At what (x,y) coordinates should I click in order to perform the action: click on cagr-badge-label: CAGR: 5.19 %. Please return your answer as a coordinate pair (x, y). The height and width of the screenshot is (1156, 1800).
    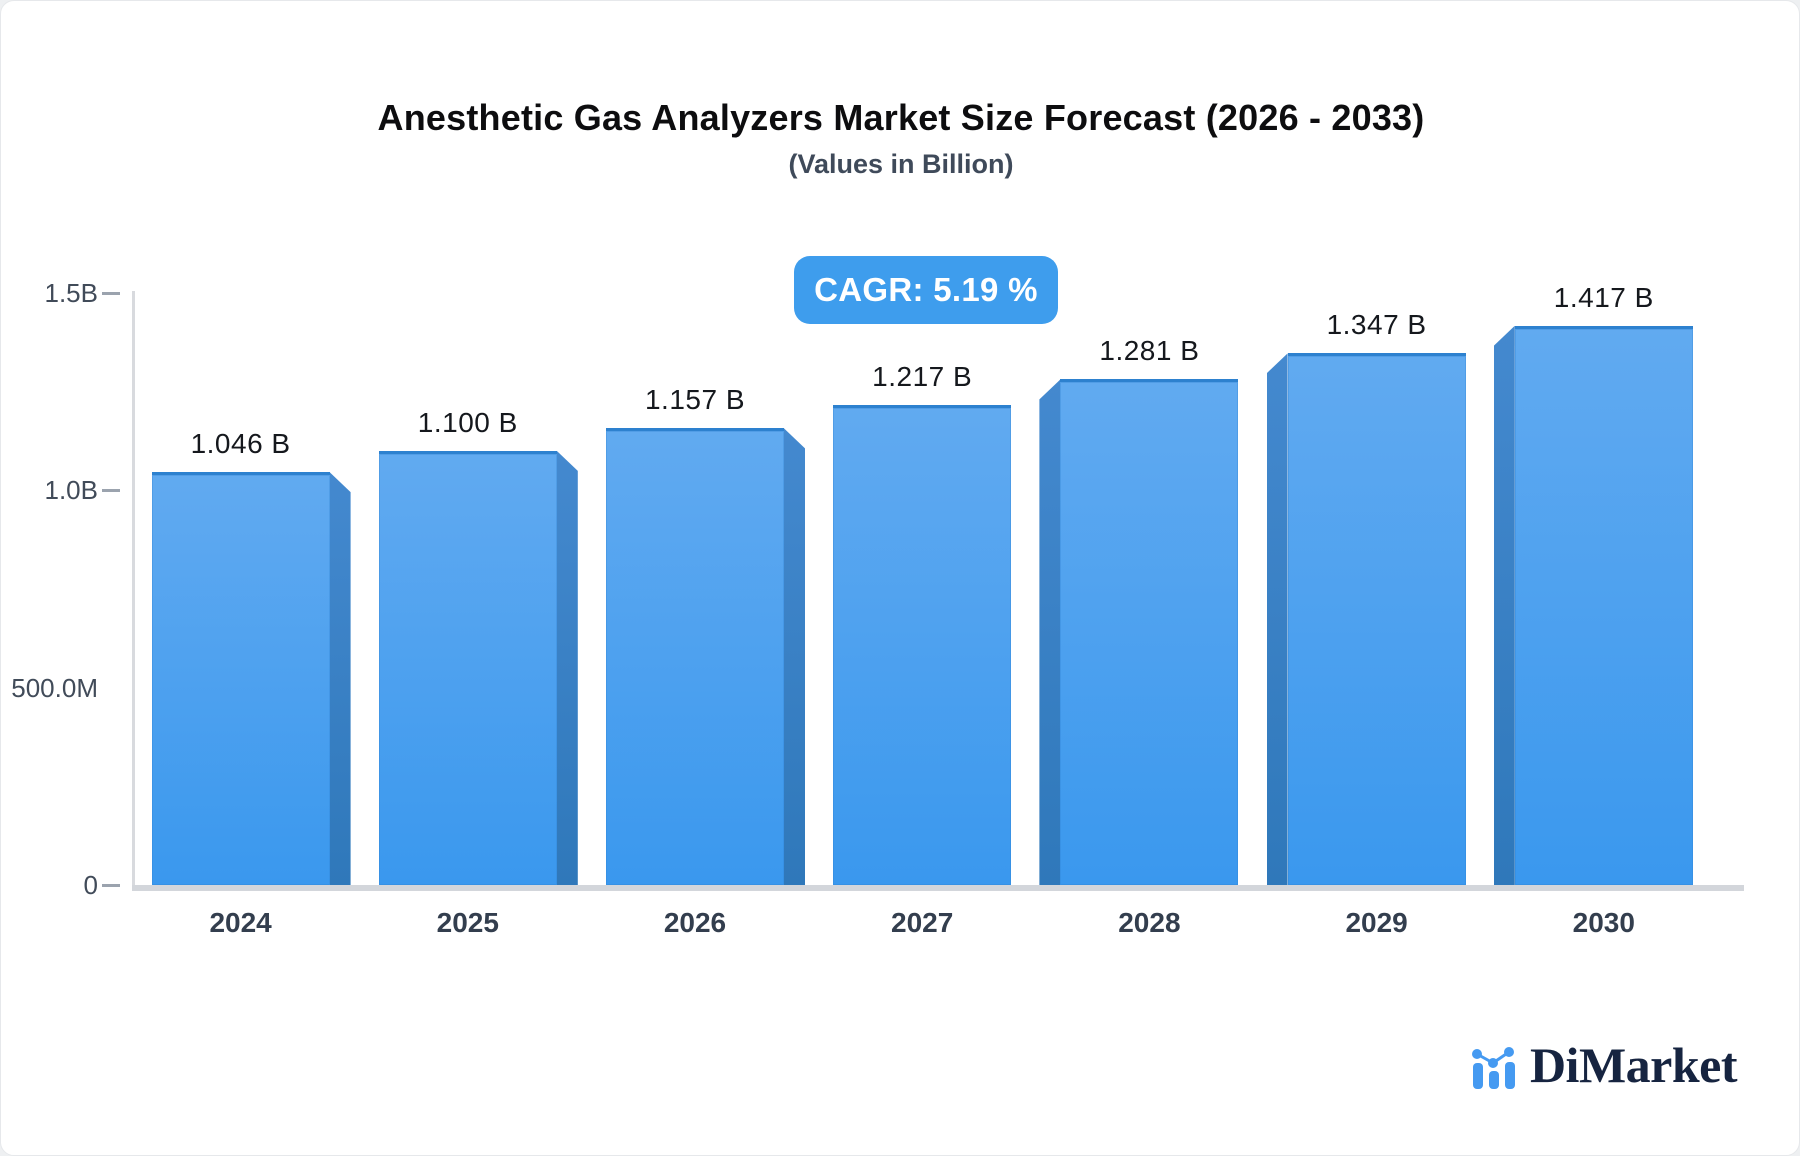
    Looking at the image, I should click on (926, 289).